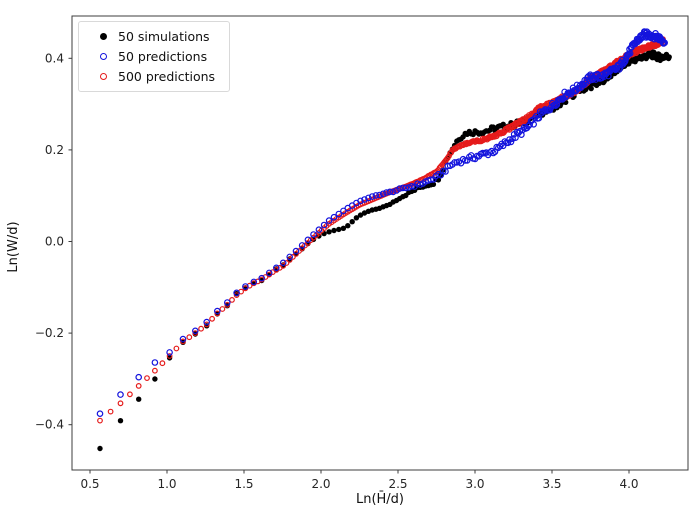 The height and width of the screenshot is (519, 693). What do you see at coordinates (551, 484) in the screenshot?
I see `x-tick-label: 3.5` at bounding box center [551, 484].